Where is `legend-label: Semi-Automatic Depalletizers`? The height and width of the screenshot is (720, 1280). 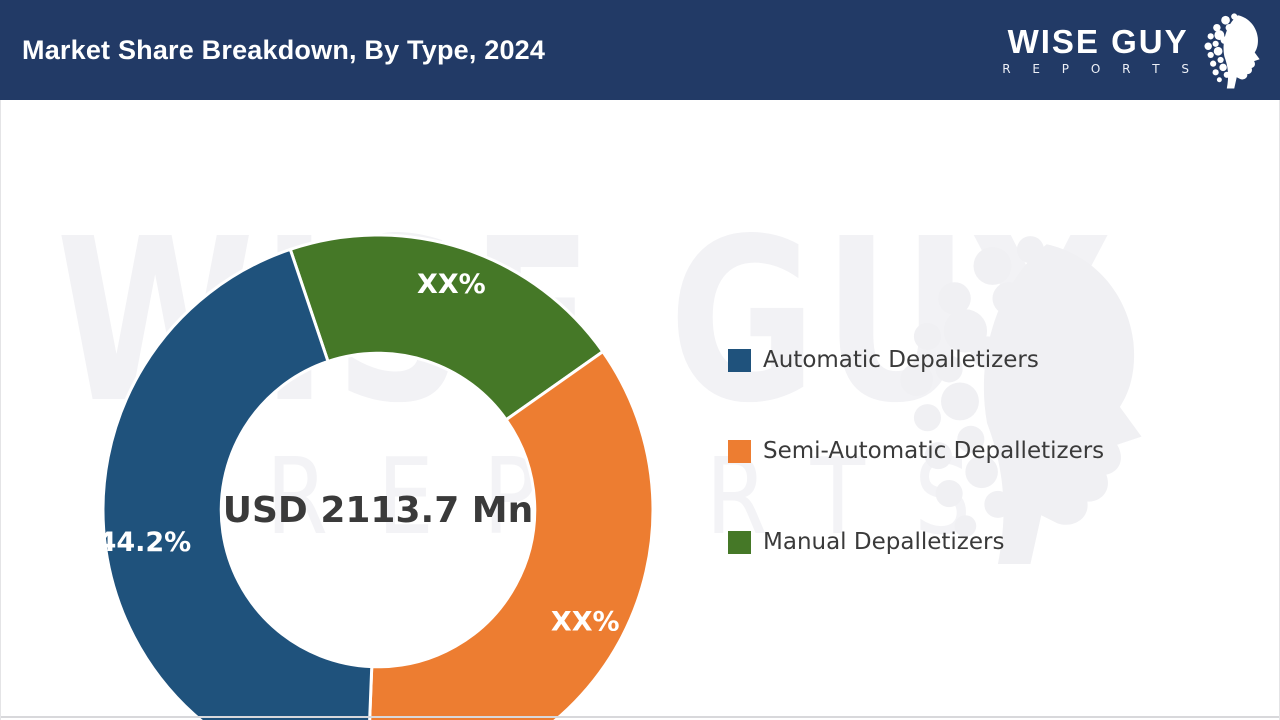 legend-label: Semi-Automatic Depalletizers is located at coordinates (934, 451).